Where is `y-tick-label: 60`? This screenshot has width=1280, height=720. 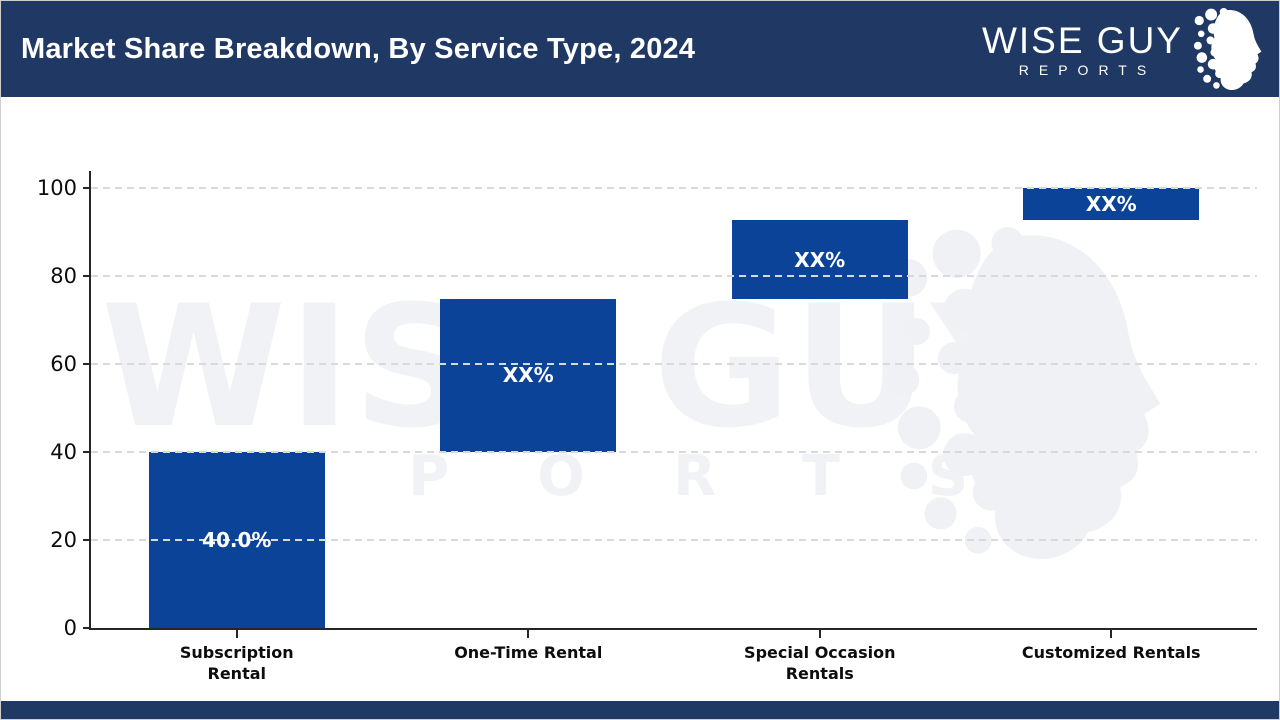
y-tick-label: 60 is located at coordinates (63, 364).